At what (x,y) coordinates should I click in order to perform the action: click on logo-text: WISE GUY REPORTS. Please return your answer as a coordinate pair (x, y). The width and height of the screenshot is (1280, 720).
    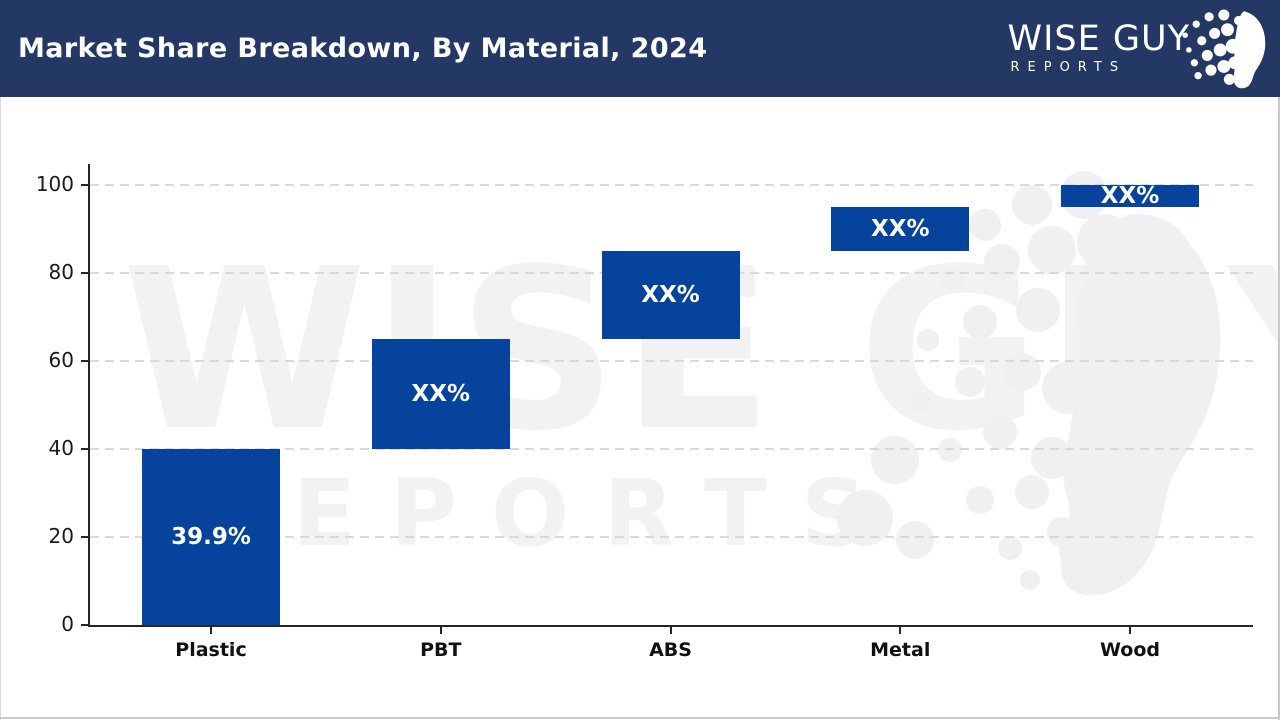
    Looking at the image, I should click on (1098, 47).